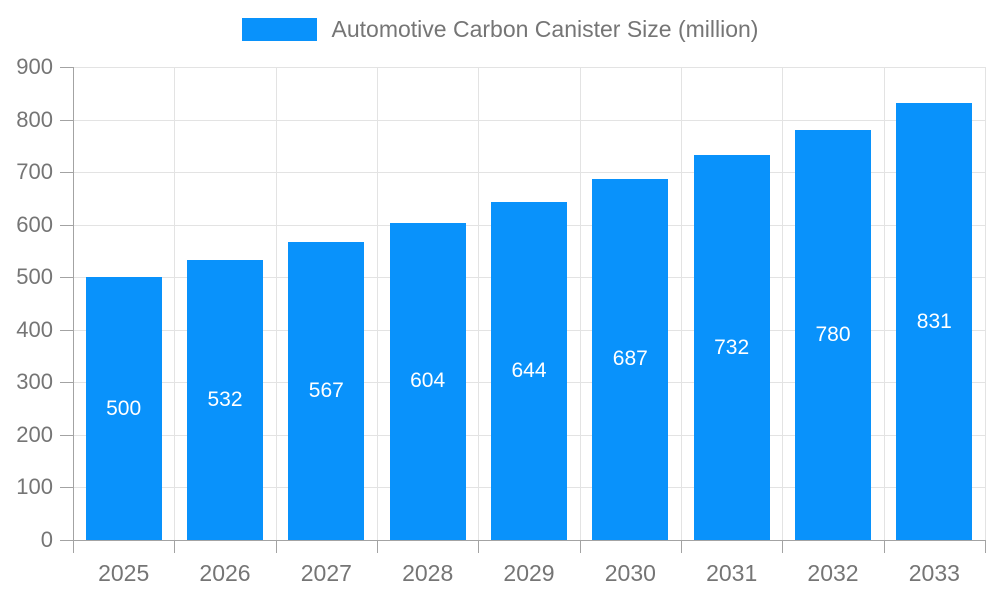 This screenshot has width=1000, height=600. What do you see at coordinates (428, 573) in the screenshot?
I see `x-tick-label: 2028` at bounding box center [428, 573].